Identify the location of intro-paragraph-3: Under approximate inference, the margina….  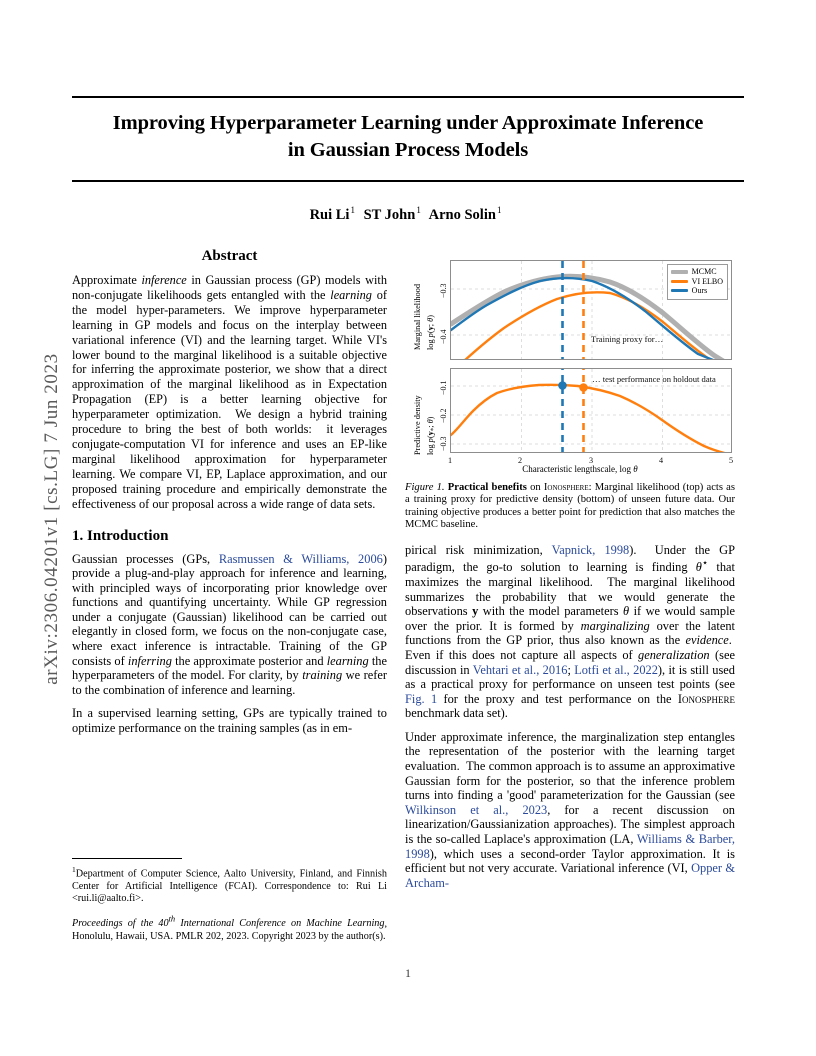
(570, 809).